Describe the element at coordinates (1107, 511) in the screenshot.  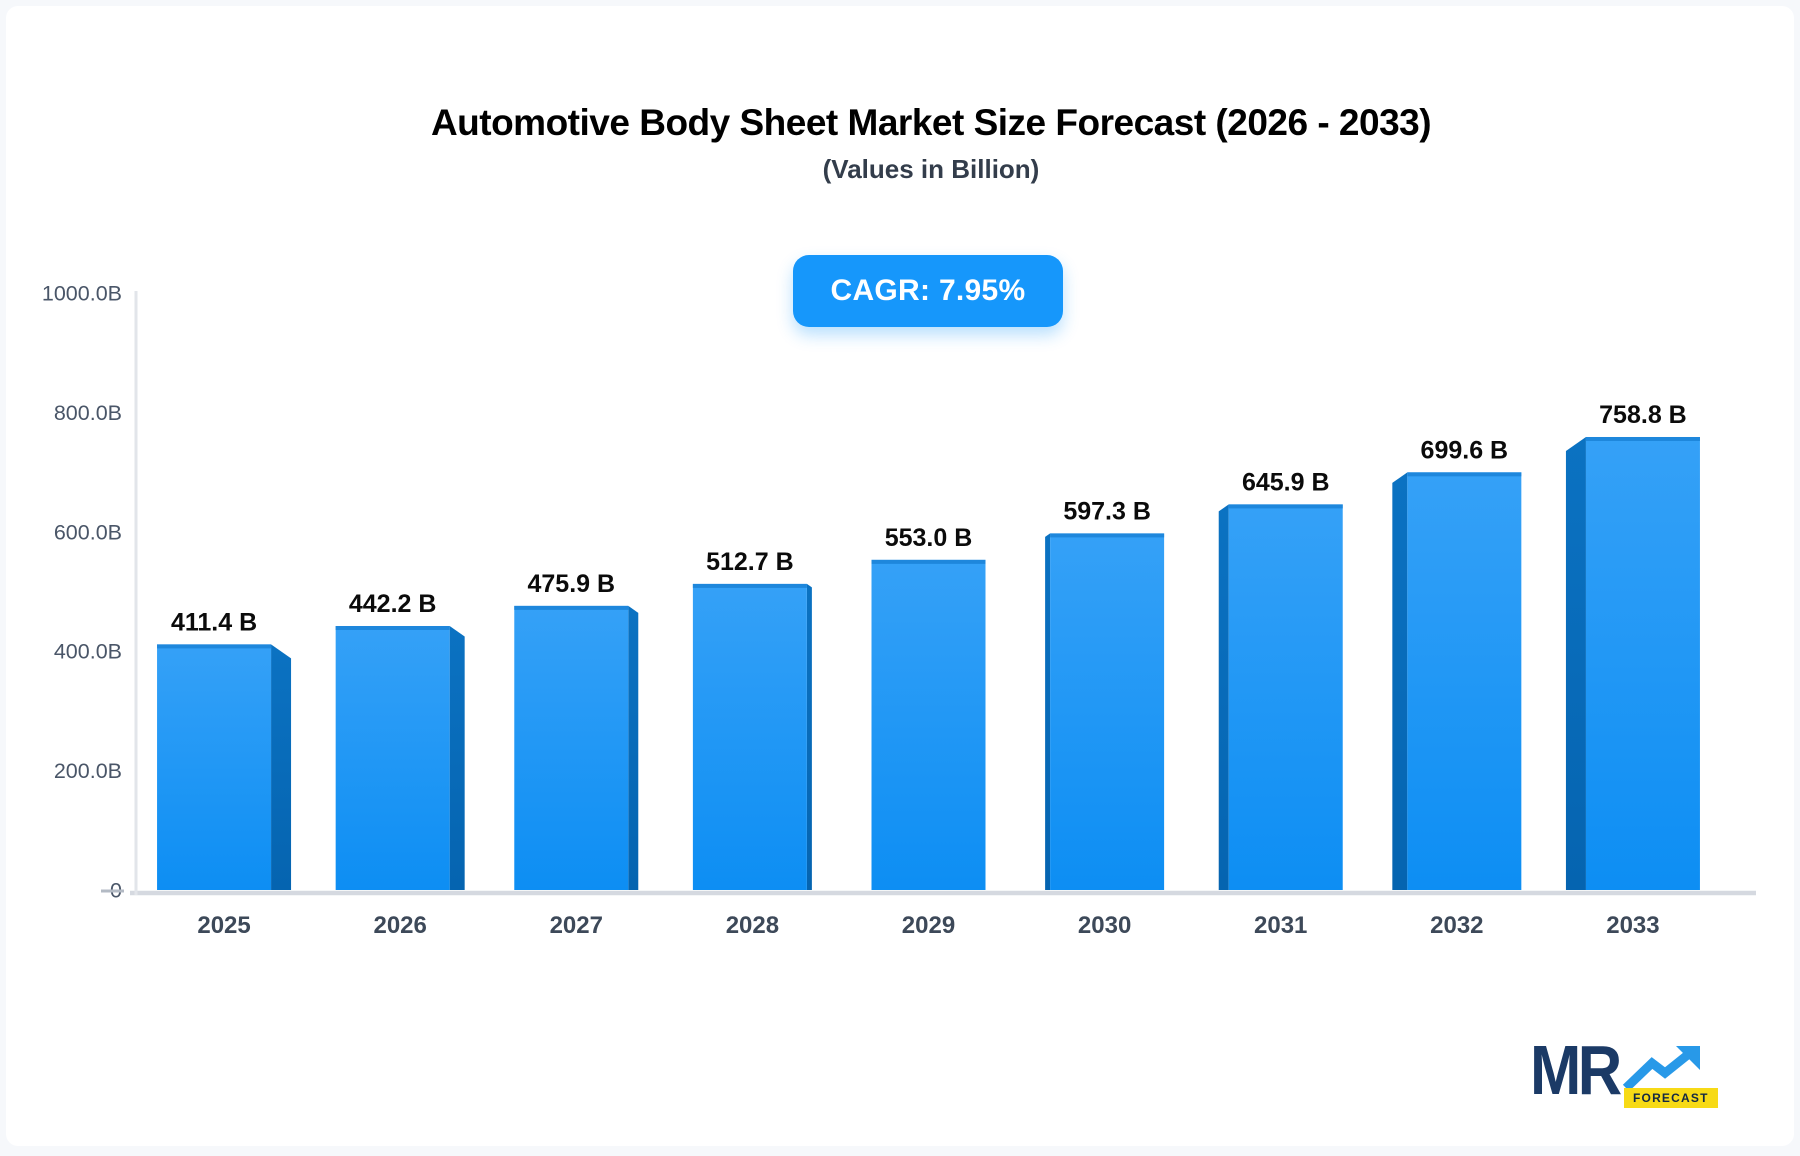
I see `bar-value-label: 597.3 B` at that location.